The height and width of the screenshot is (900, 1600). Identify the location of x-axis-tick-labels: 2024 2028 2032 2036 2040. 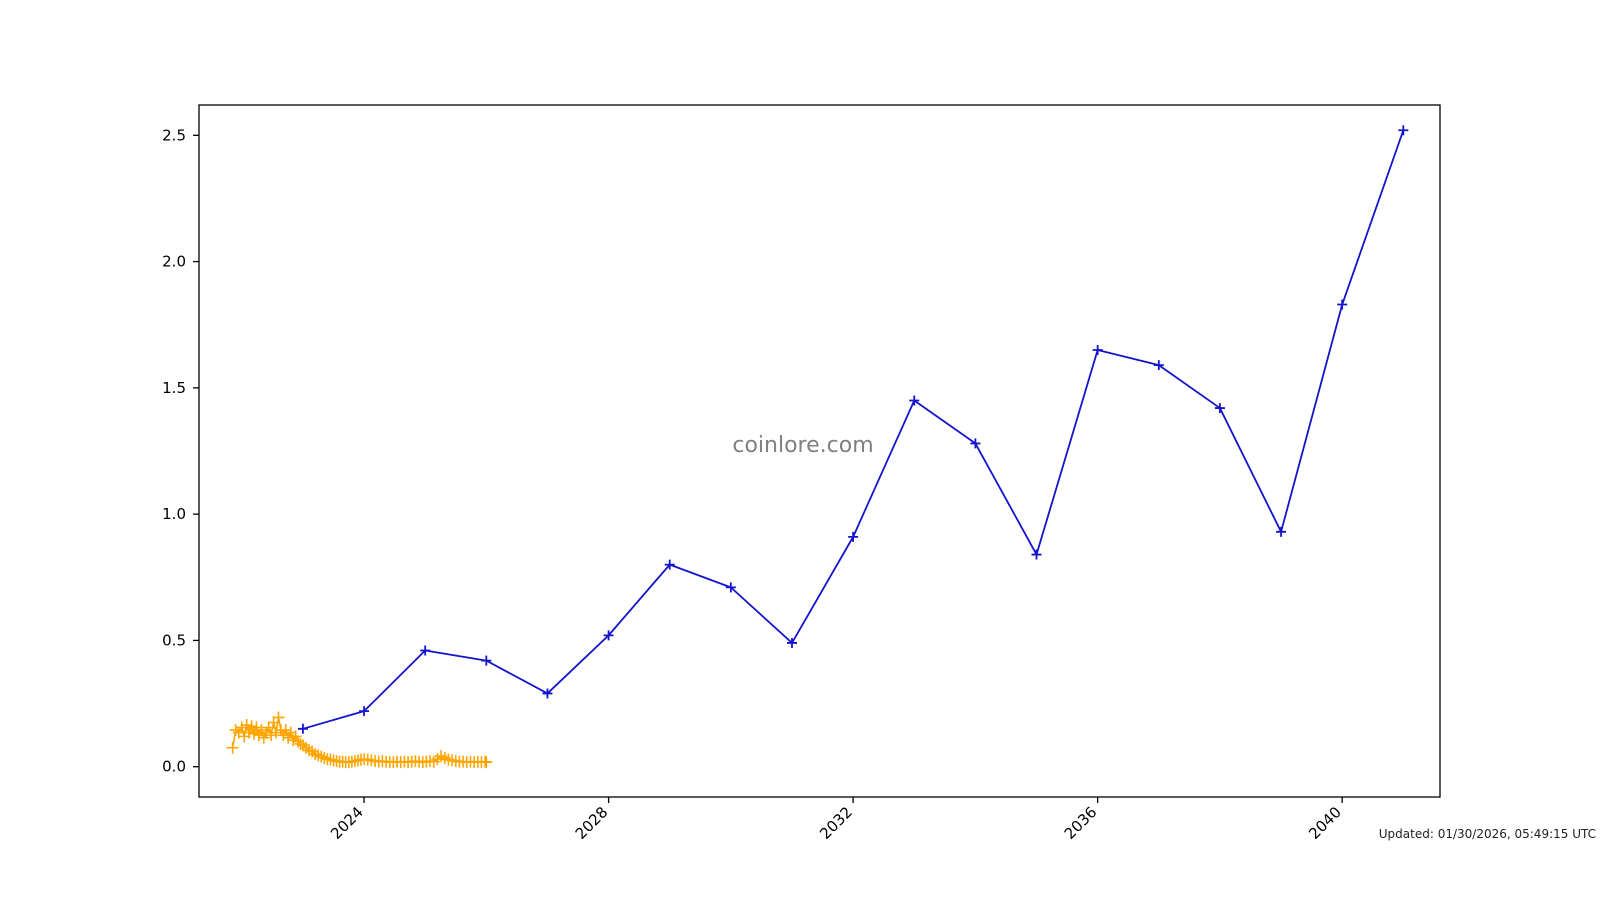
(836, 823).